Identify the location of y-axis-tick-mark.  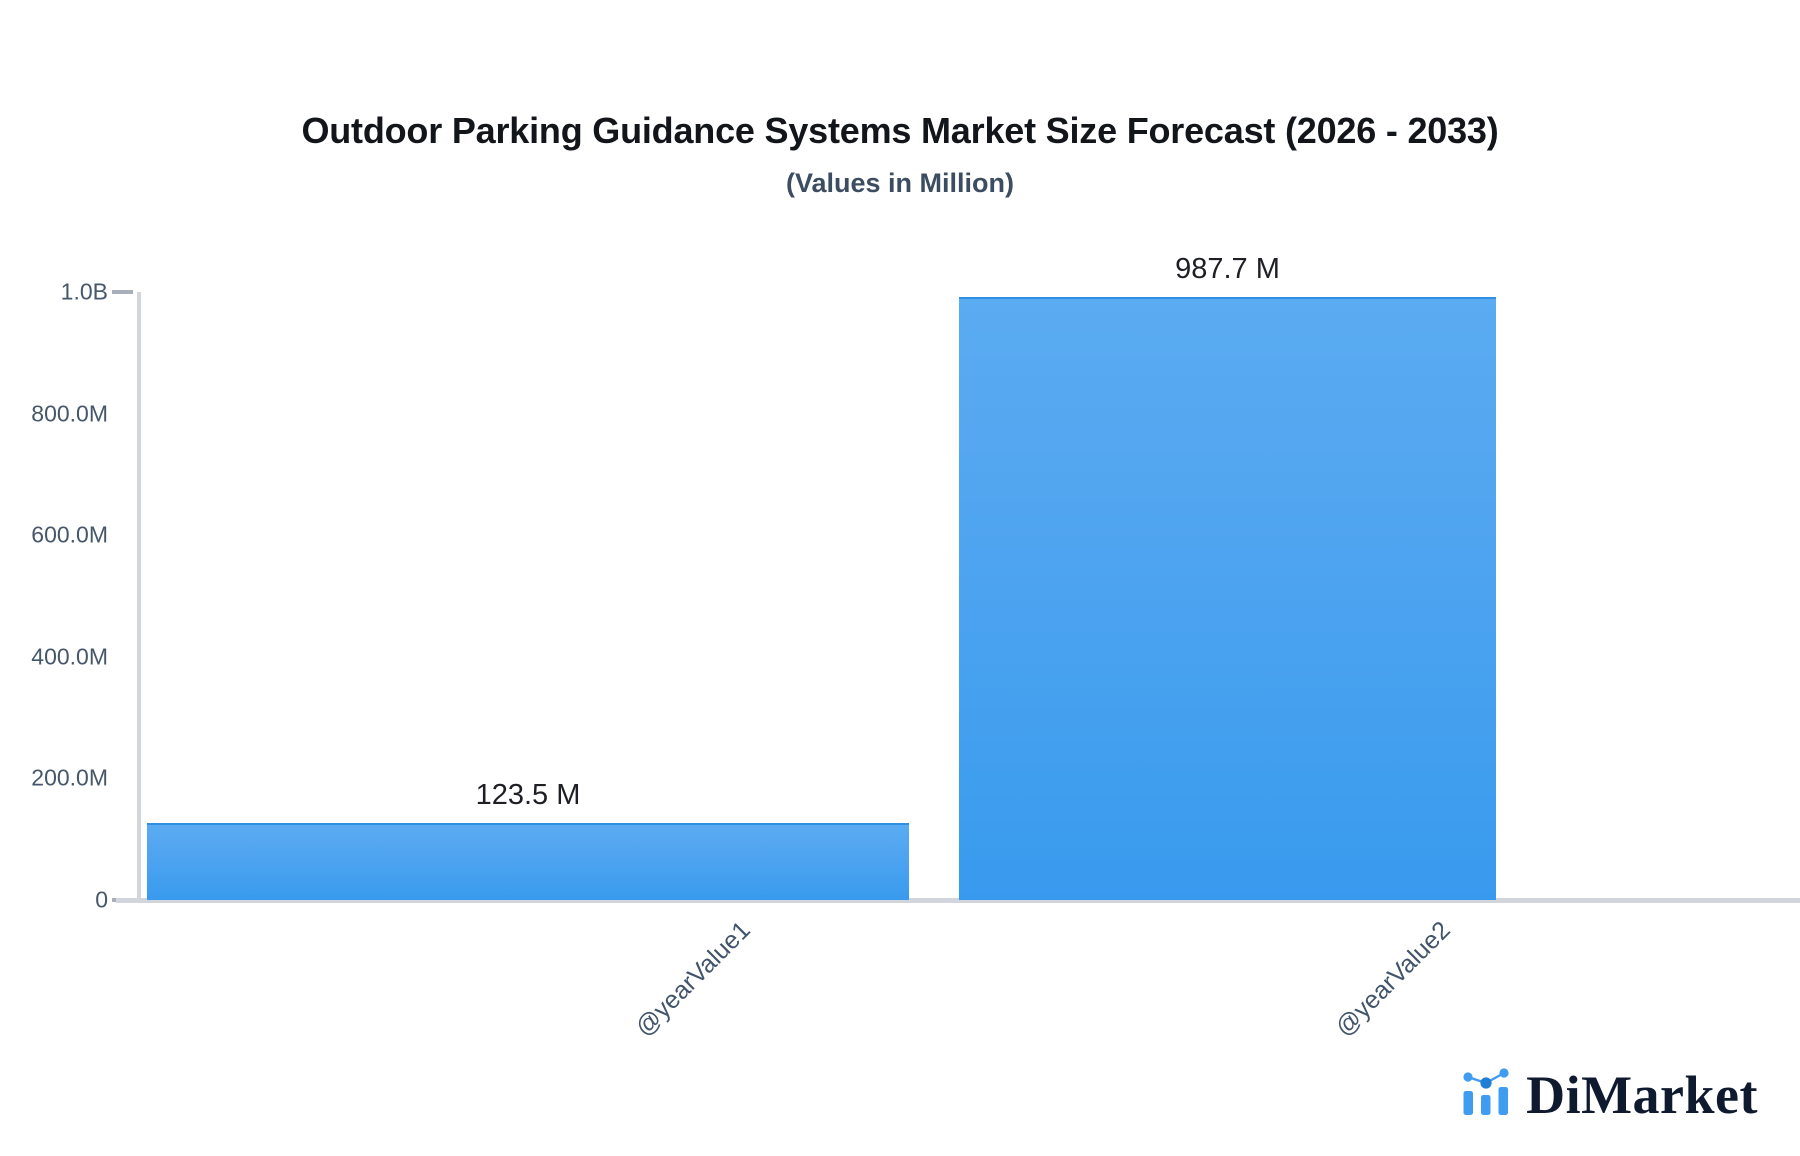
(122, 292).